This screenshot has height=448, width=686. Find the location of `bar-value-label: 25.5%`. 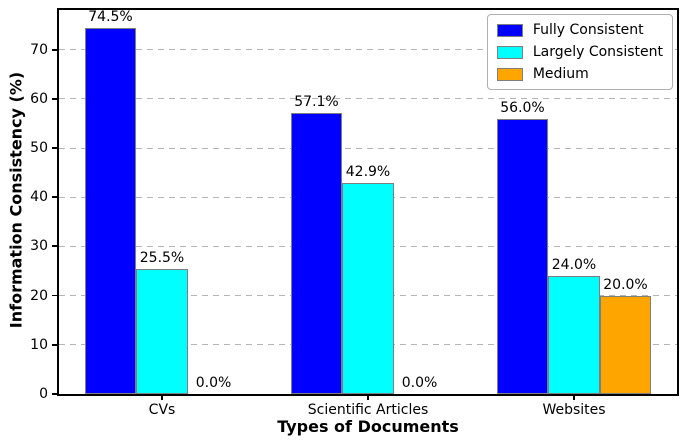

bar-value-label: 25.5% is located at coordinates (162, 257).